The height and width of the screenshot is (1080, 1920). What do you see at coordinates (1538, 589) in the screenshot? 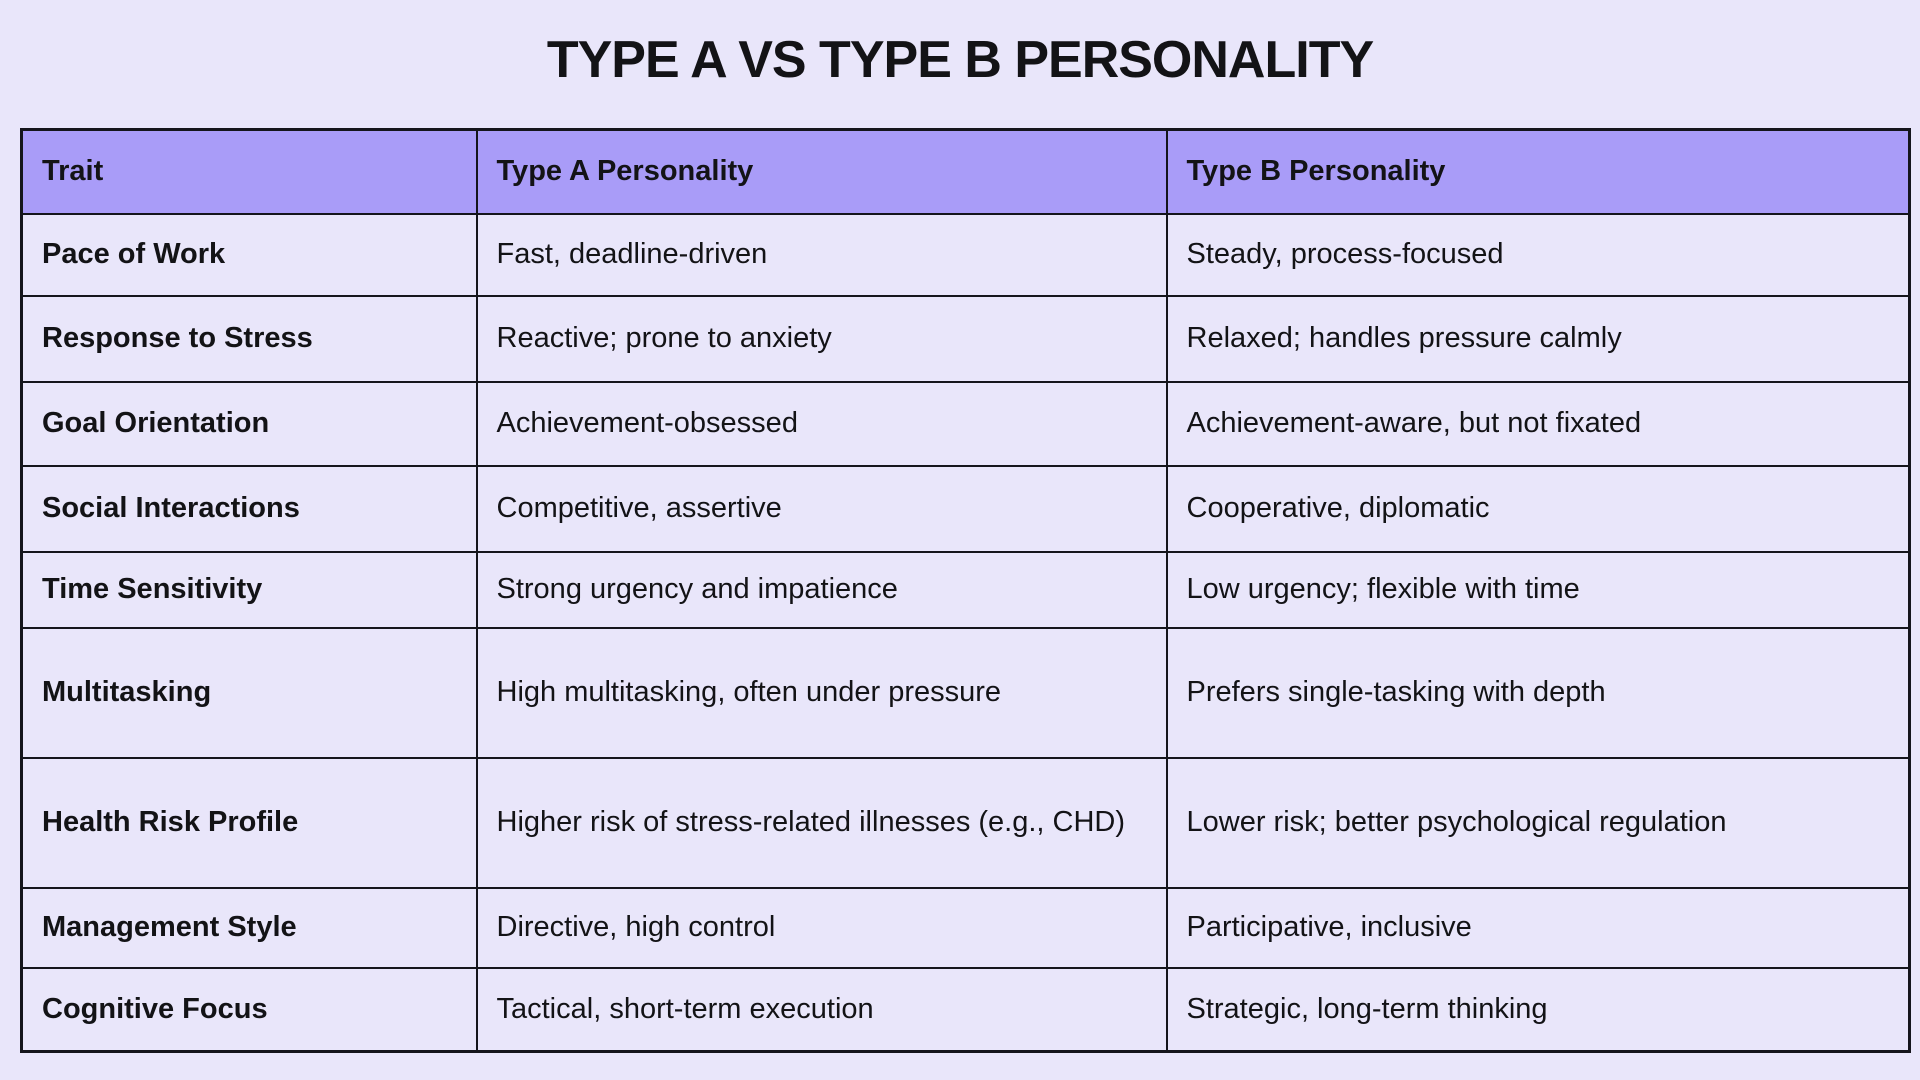
I see `type-b-cell: Low urgency; flexible with time` at bounding box center [1538, 589].